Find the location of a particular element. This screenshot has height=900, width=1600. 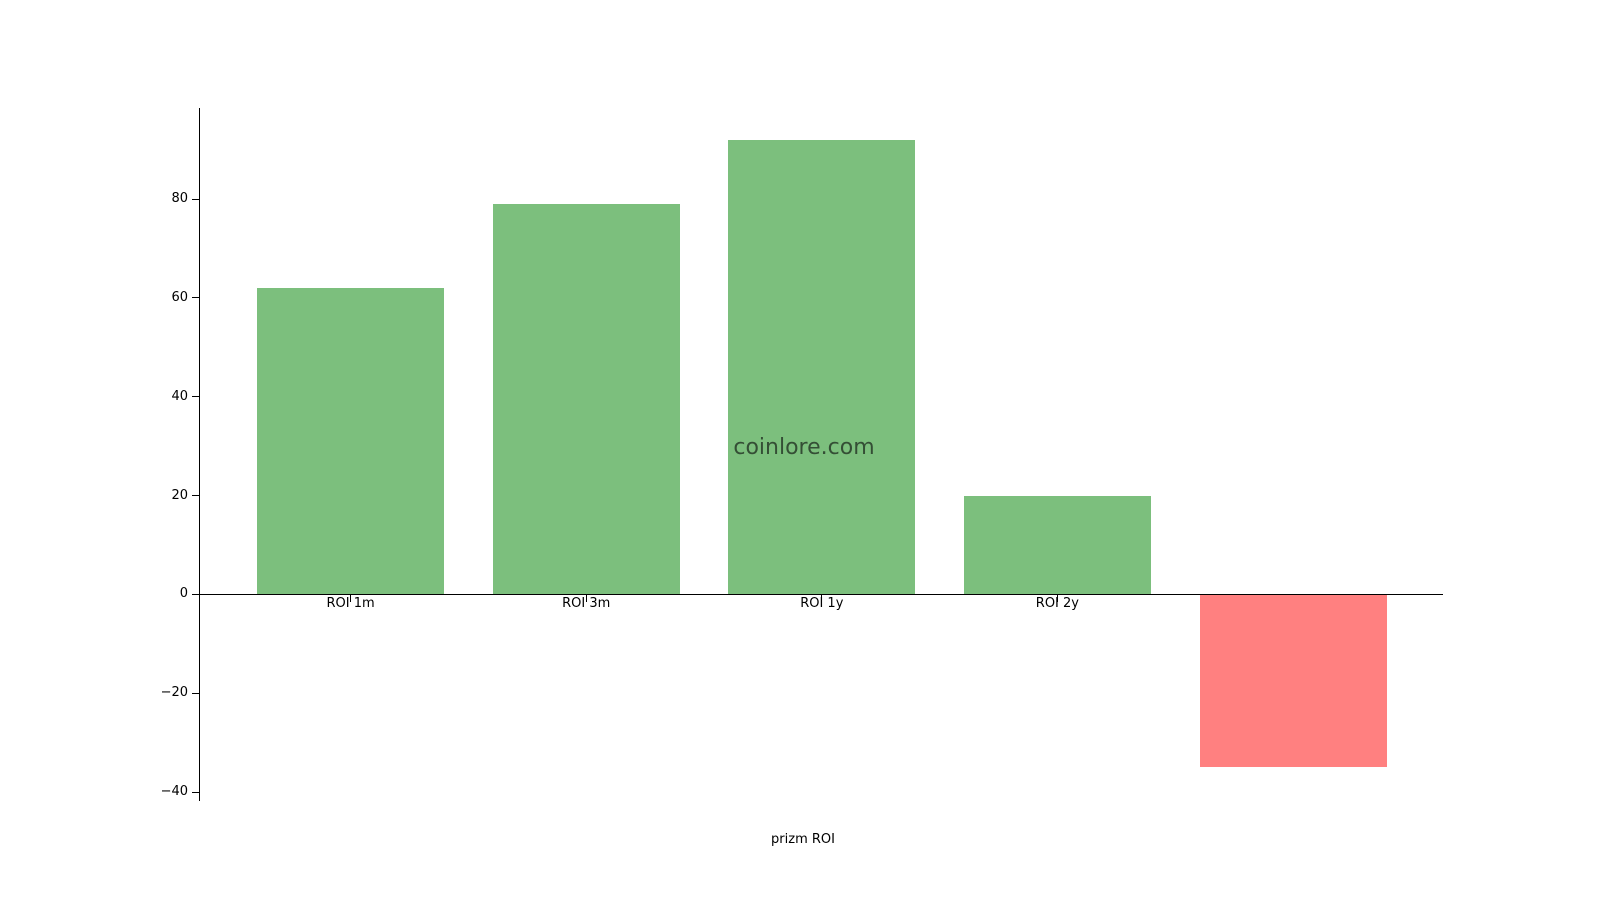

bar-roi-1m is located at coordinates (351, 441).